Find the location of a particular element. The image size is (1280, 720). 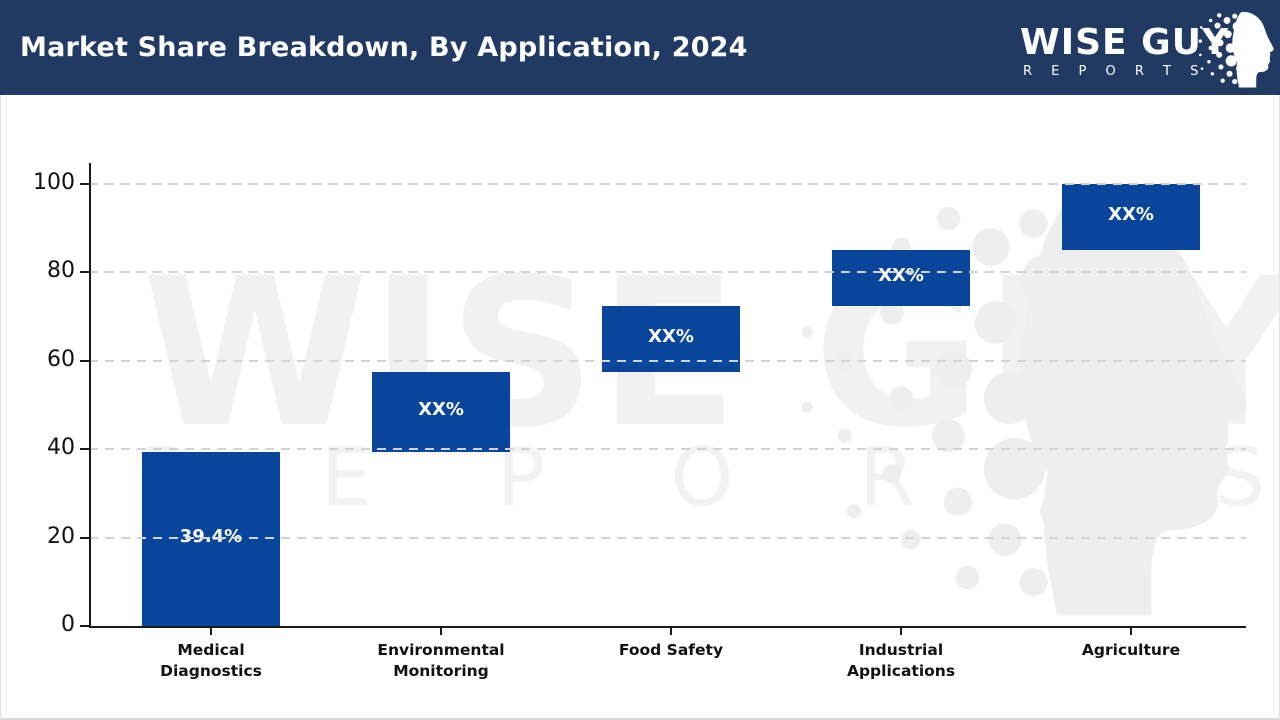

y-axis-line is located at coordinates (90, 395).